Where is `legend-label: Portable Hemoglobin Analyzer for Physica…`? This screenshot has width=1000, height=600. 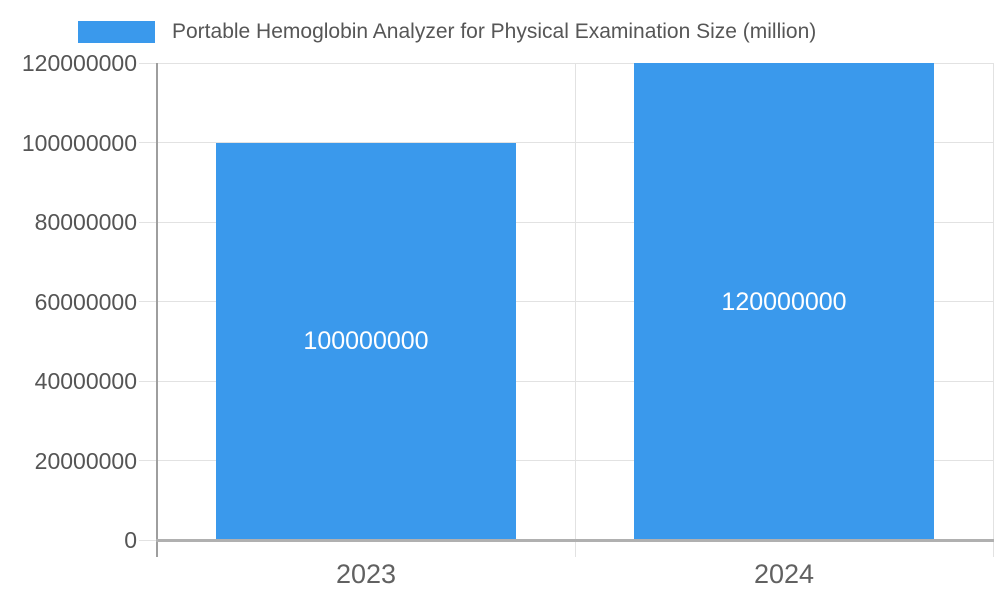 legend-label: Portable Hemoglobin Analyzer for Physica… is located at coordinates (494, 31).